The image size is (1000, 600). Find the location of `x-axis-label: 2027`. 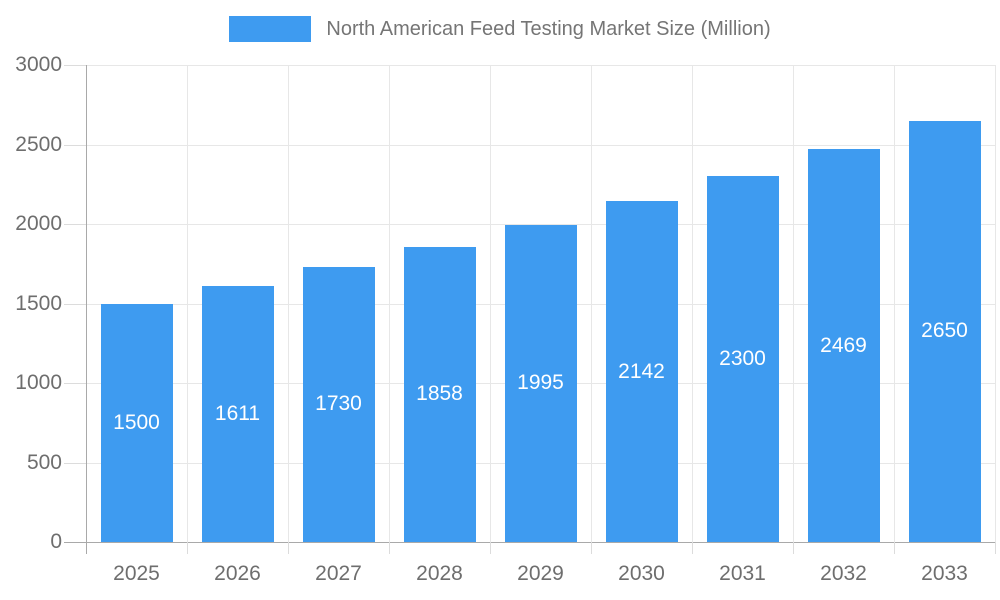

x-axis-label: 2027 is located at coordinates (338, 573).